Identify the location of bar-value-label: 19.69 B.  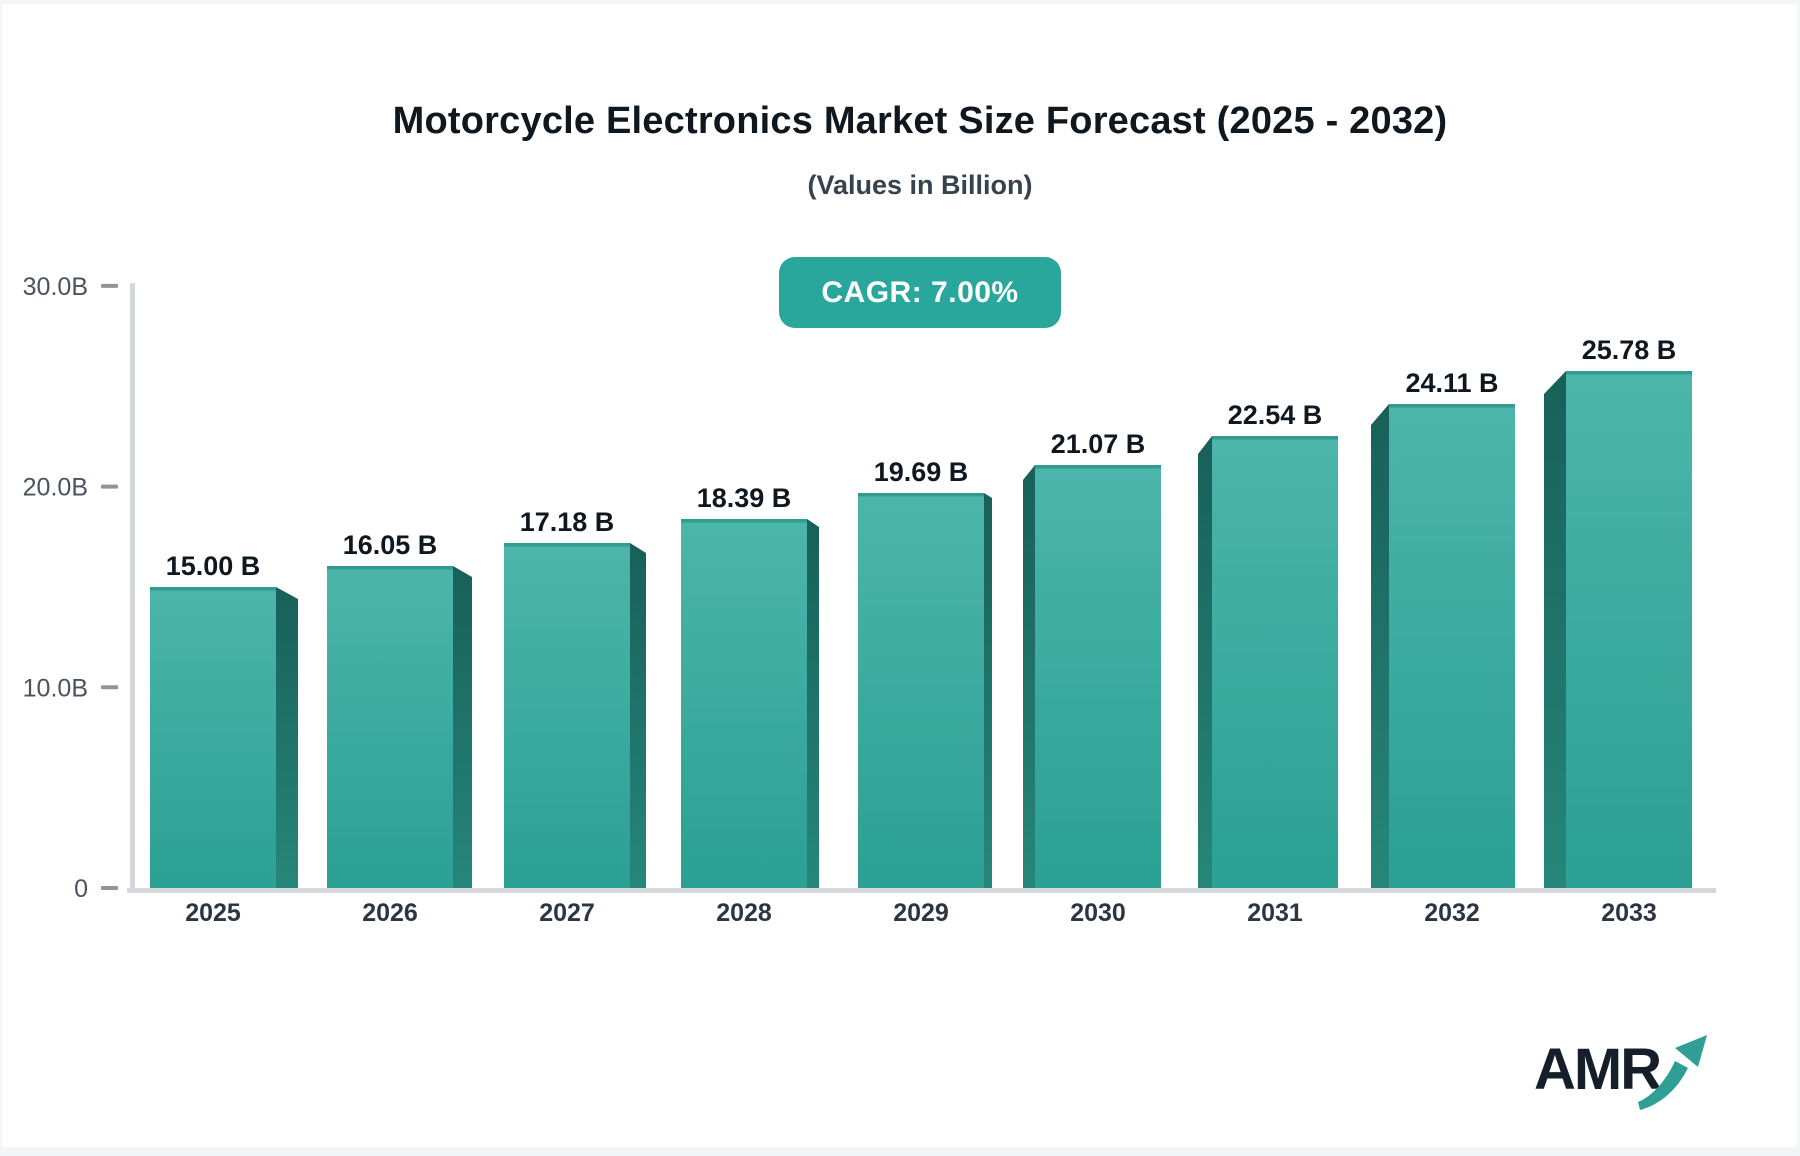
(921, 472).